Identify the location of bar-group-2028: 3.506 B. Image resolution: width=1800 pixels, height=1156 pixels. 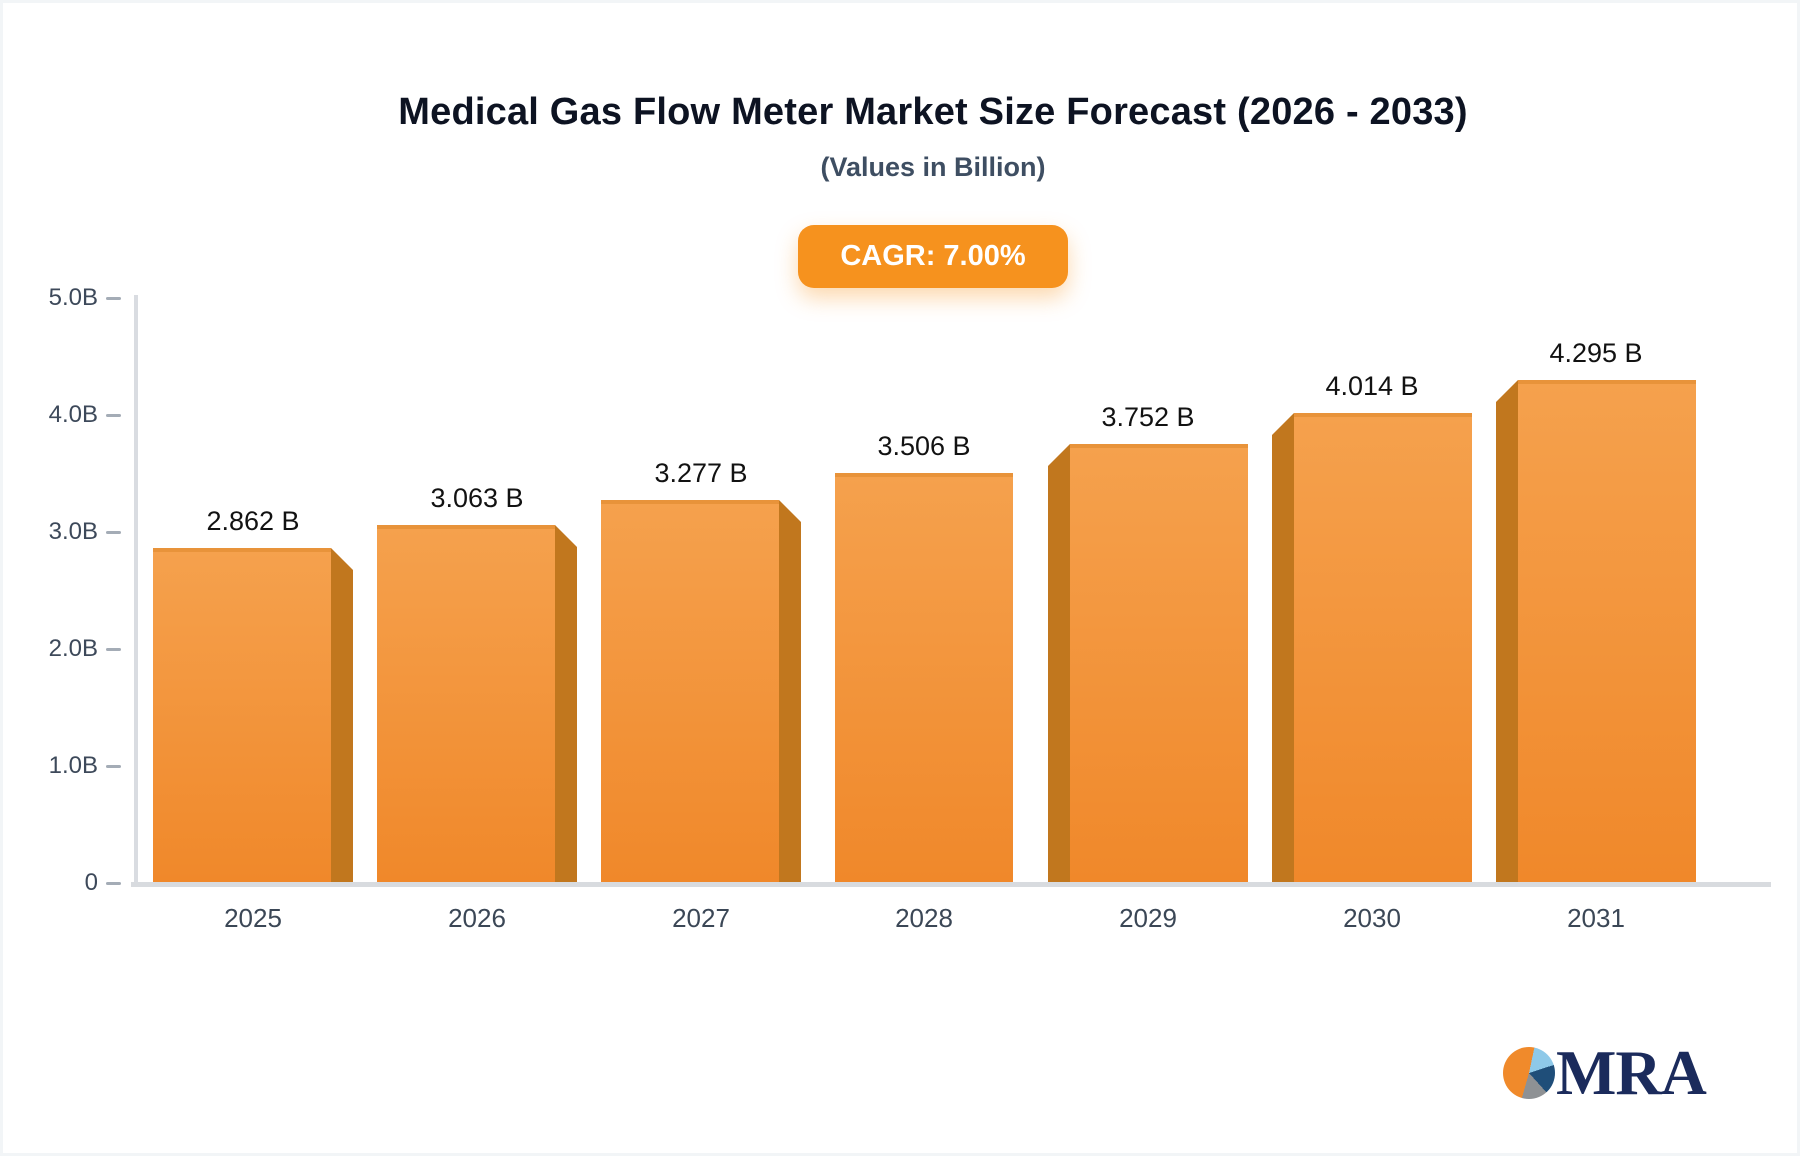
(924, 657).